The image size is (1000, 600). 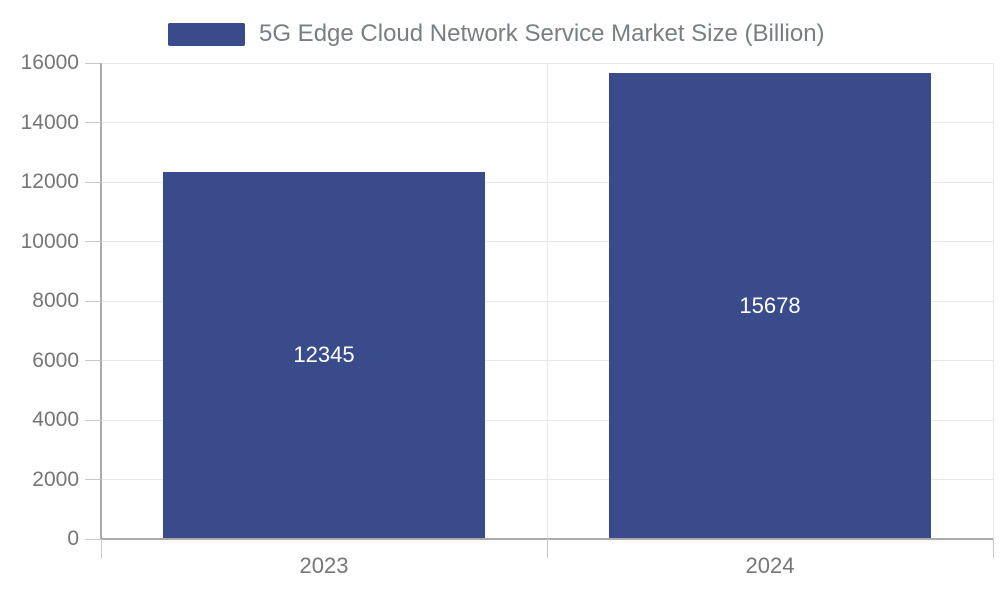 What do you see at coordinates (55, 300) in the screenshot?
I see `y-axis-tick-label: 8000` at bounding box center [55, 300].